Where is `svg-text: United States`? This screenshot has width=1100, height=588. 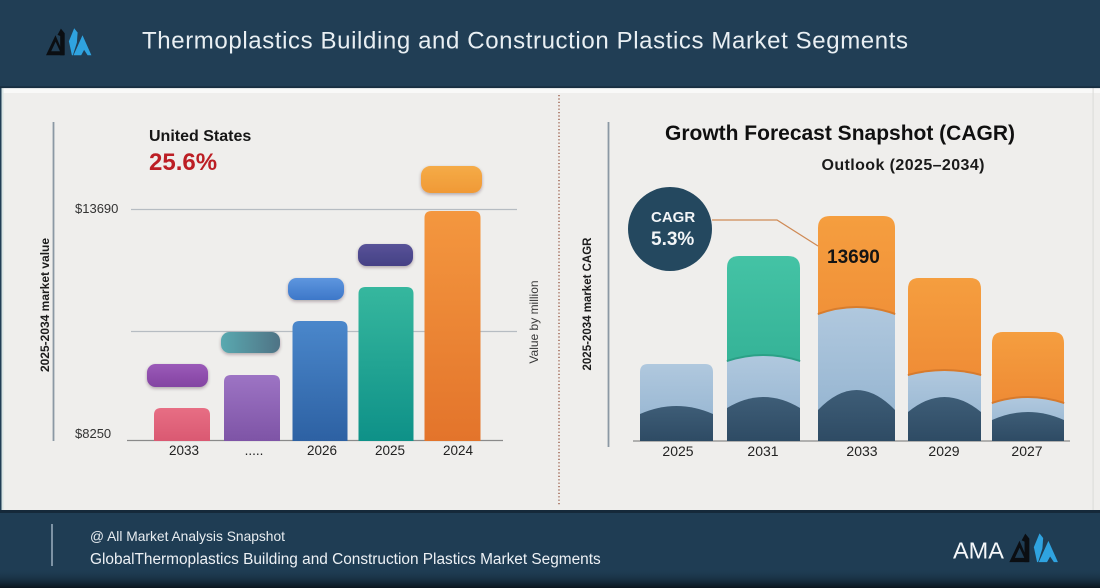 svg-text: United States is located at coordinates (200, 136).